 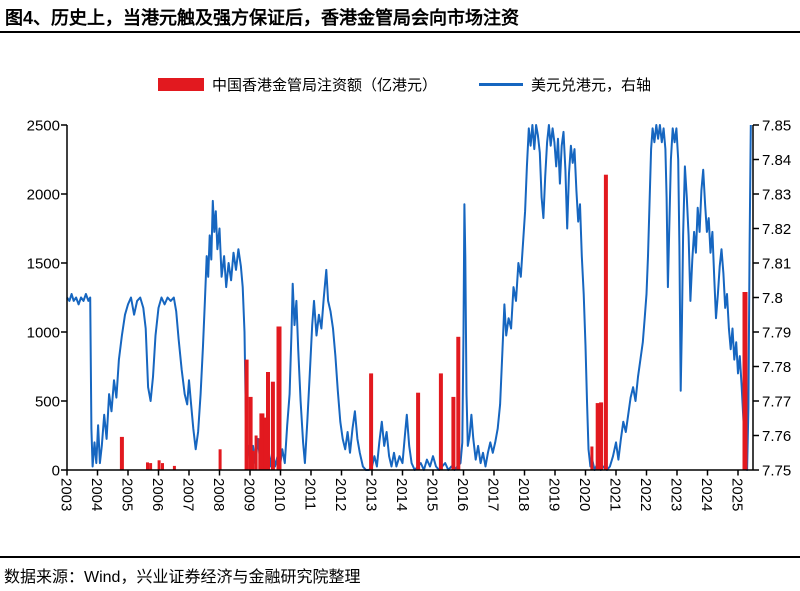 I want to click on left-axis-tick-label: 1500, so click(x=43, y=264).